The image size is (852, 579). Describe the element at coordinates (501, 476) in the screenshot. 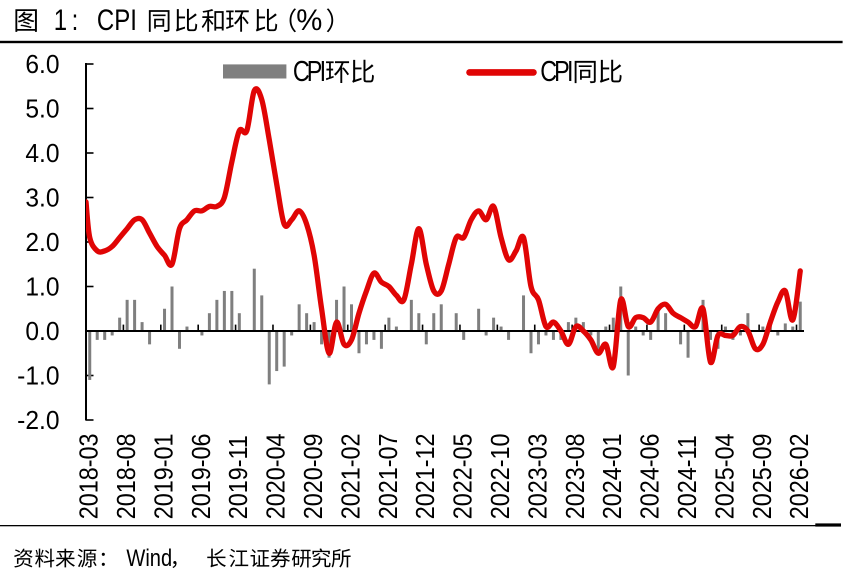

I see `svg-text: 2022-10` at that location.